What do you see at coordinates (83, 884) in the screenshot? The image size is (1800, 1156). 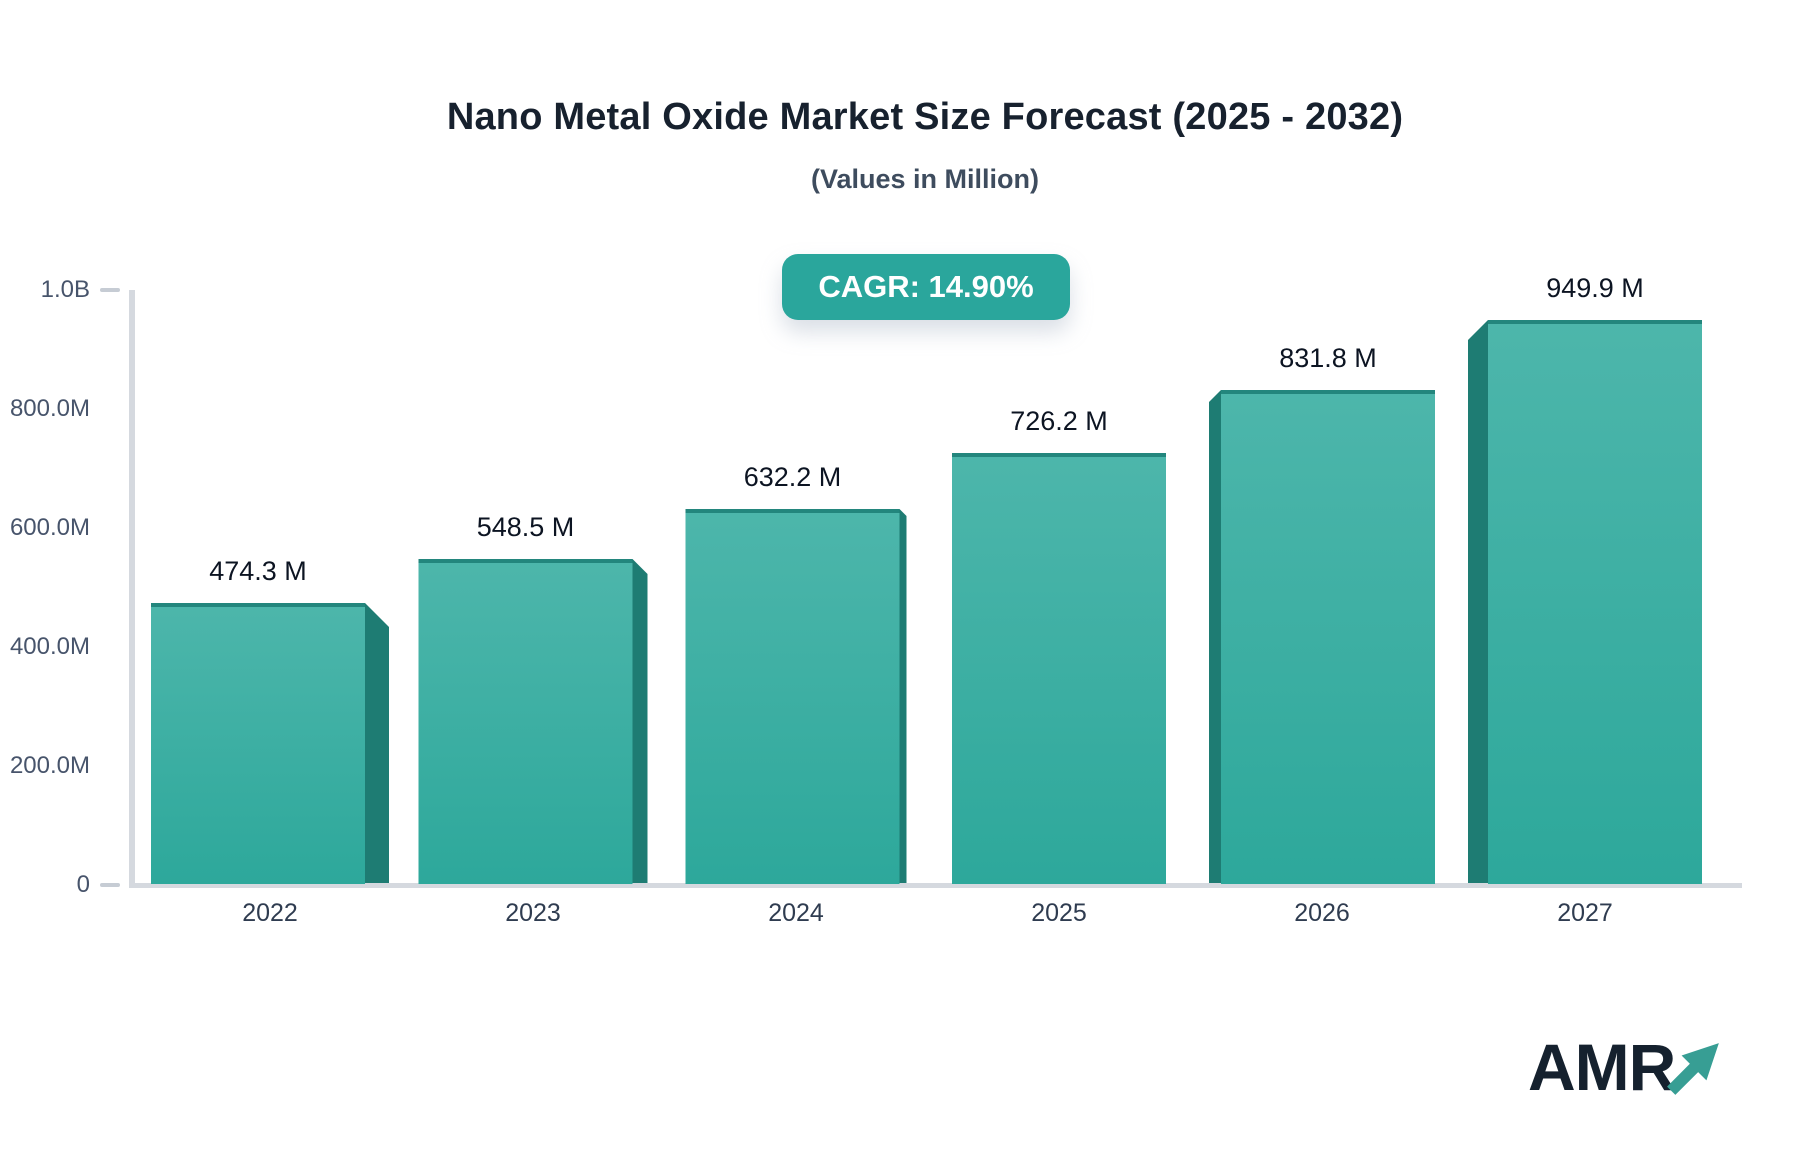 I see `y-axis-tick-label: 0` at bounding box center [83, 884].